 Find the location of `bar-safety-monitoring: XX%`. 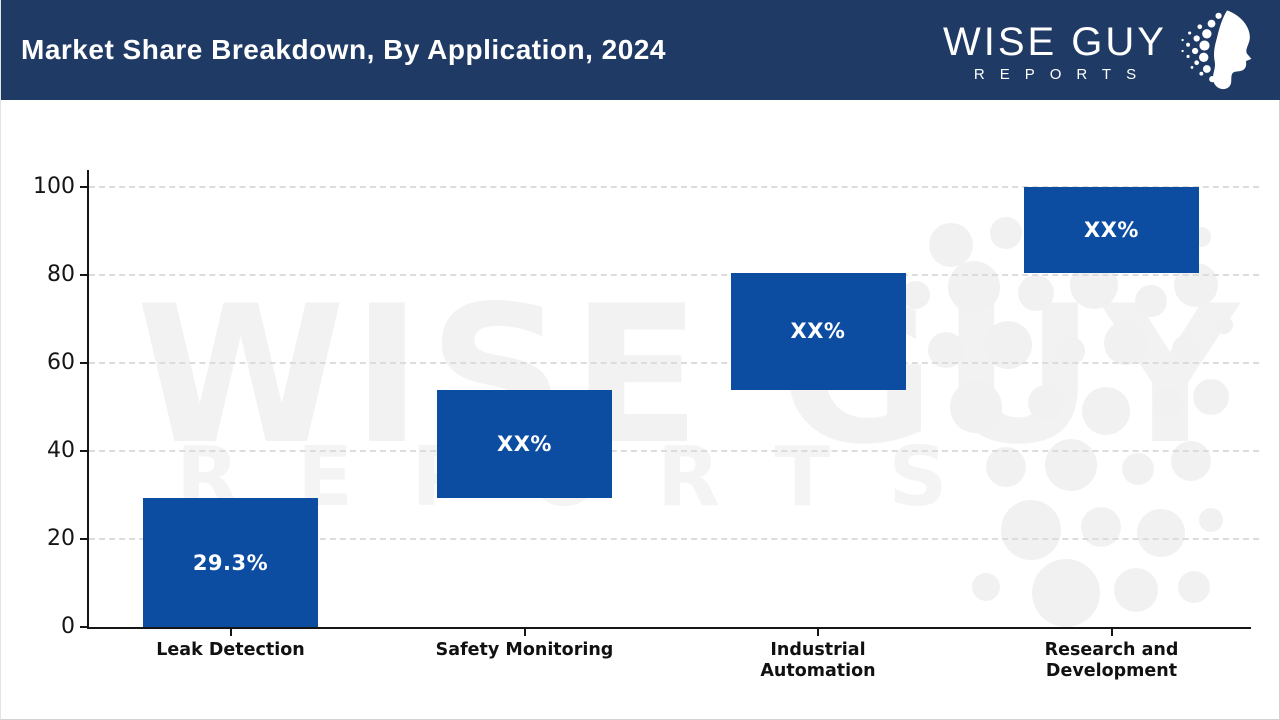

bar-safety-monitoring: XX% is located at coordinates (524, 444).